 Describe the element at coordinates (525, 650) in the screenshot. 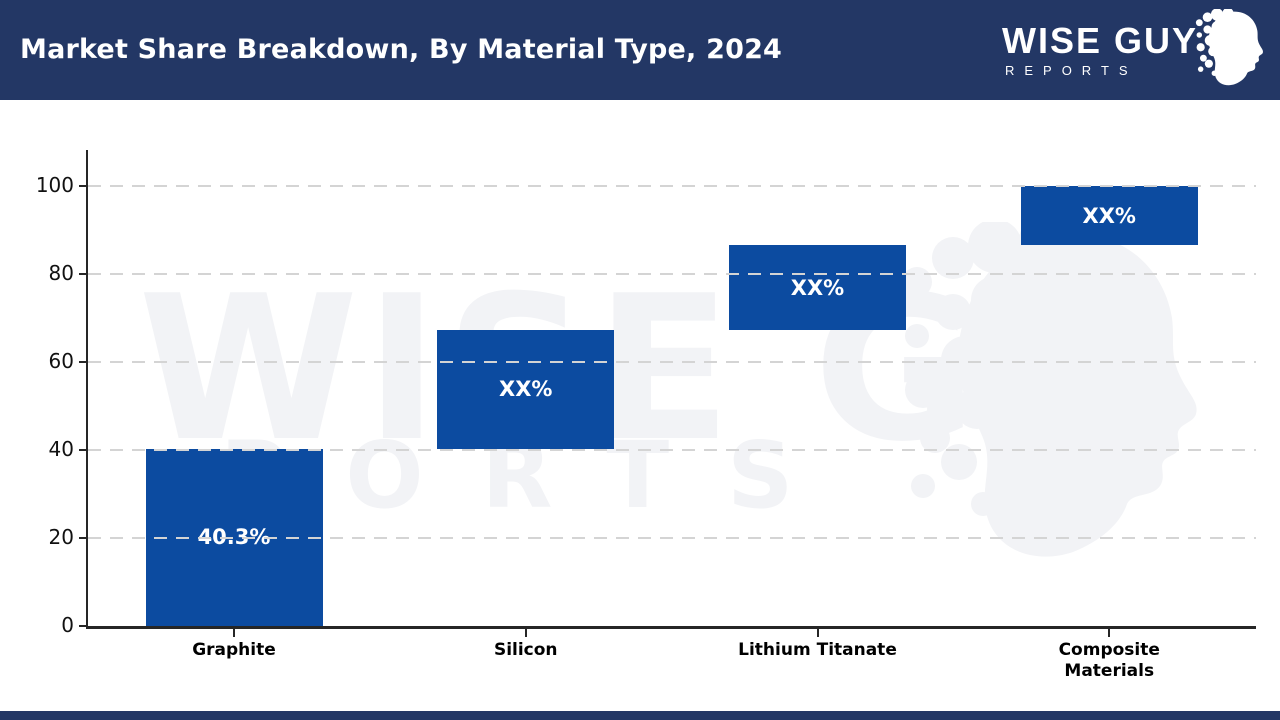

I see `category-label-silicon: Silicon` at that location.